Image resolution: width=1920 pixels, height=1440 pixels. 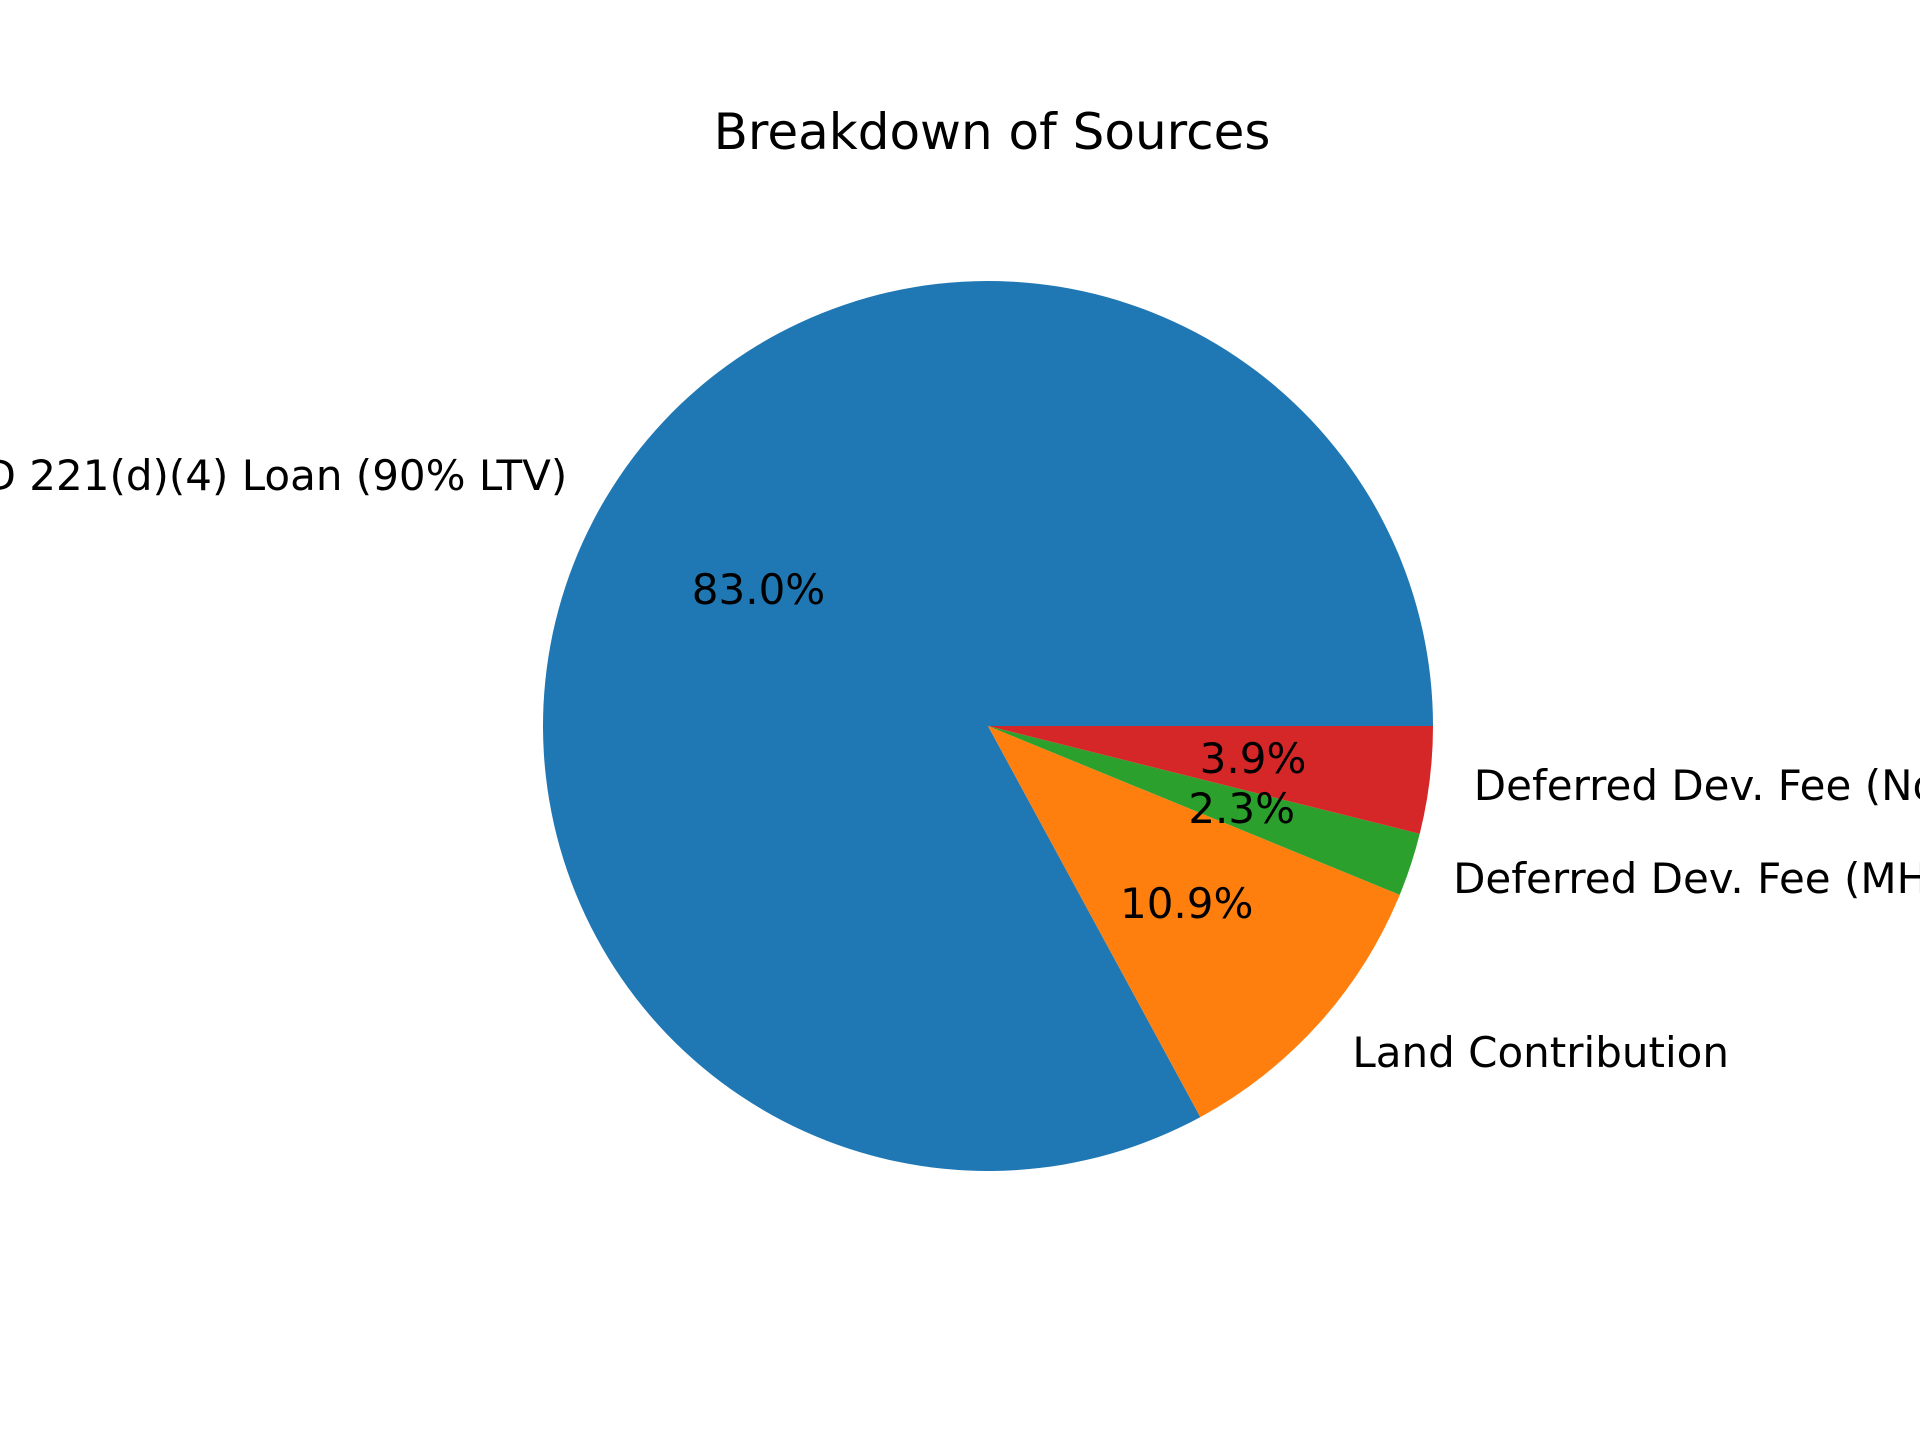 What do you see at coordinates (1686, 878) in the screenshot?
I see `slice-label-2: Deferred Dev. Fee (MH` at bounding box center [1686, 878].